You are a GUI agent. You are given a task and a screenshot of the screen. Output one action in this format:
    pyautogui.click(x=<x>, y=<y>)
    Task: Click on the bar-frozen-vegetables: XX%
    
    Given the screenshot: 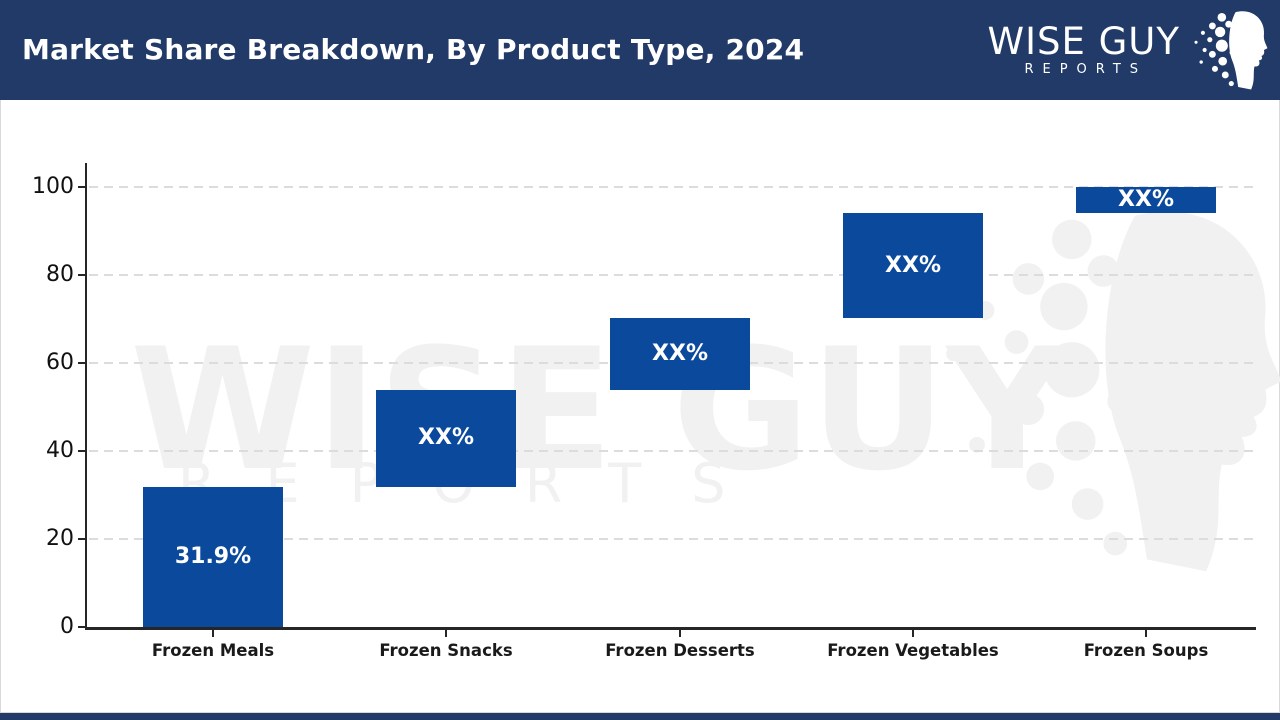 What is the action you would take?
    pyautogui.click(x=913, y=265)
    